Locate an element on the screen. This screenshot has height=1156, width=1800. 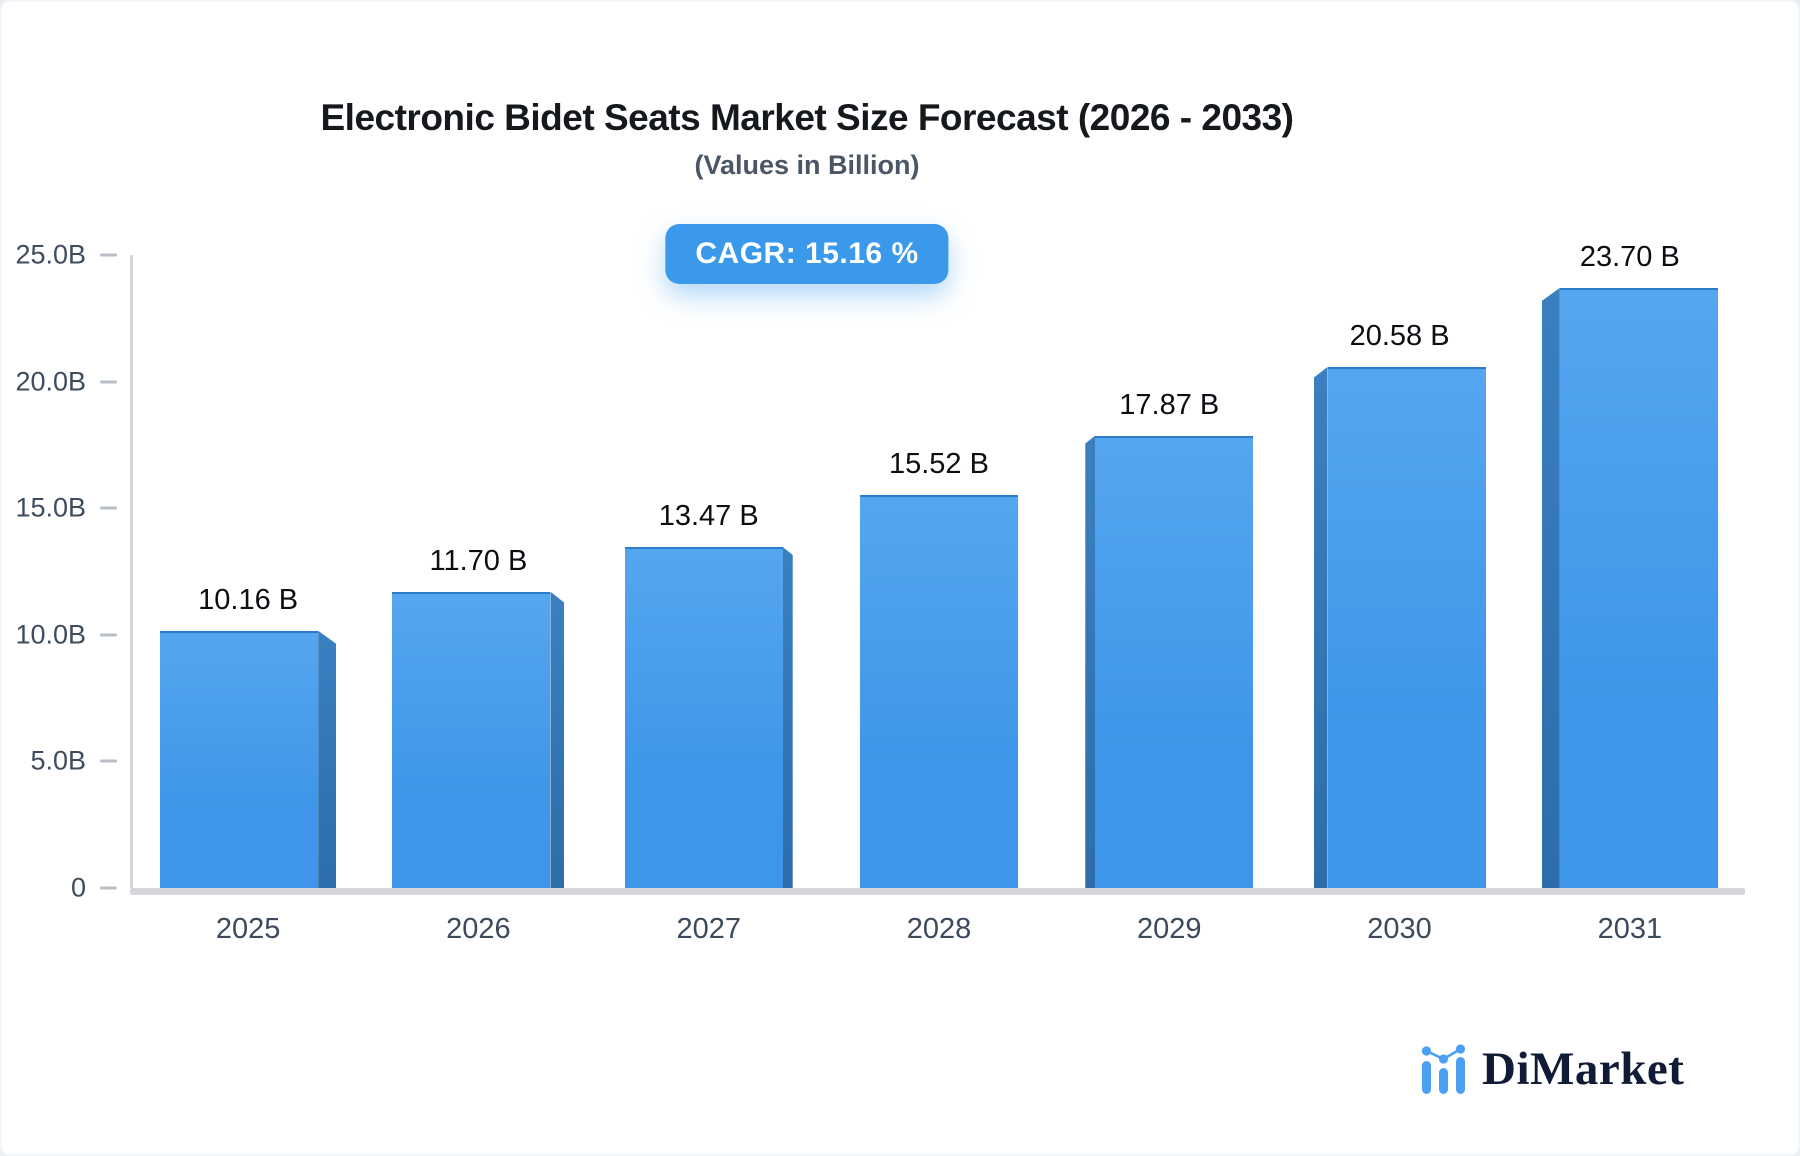
x-axis-label: 2026 is located at coordinates (478, 929).